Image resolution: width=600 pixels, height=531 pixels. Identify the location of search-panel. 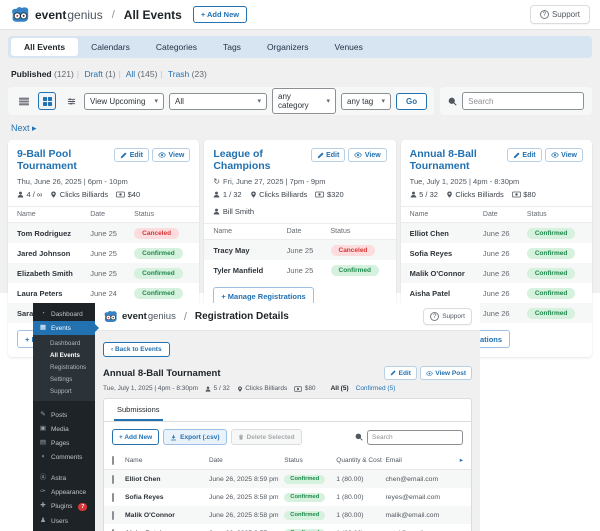
(516, 101).